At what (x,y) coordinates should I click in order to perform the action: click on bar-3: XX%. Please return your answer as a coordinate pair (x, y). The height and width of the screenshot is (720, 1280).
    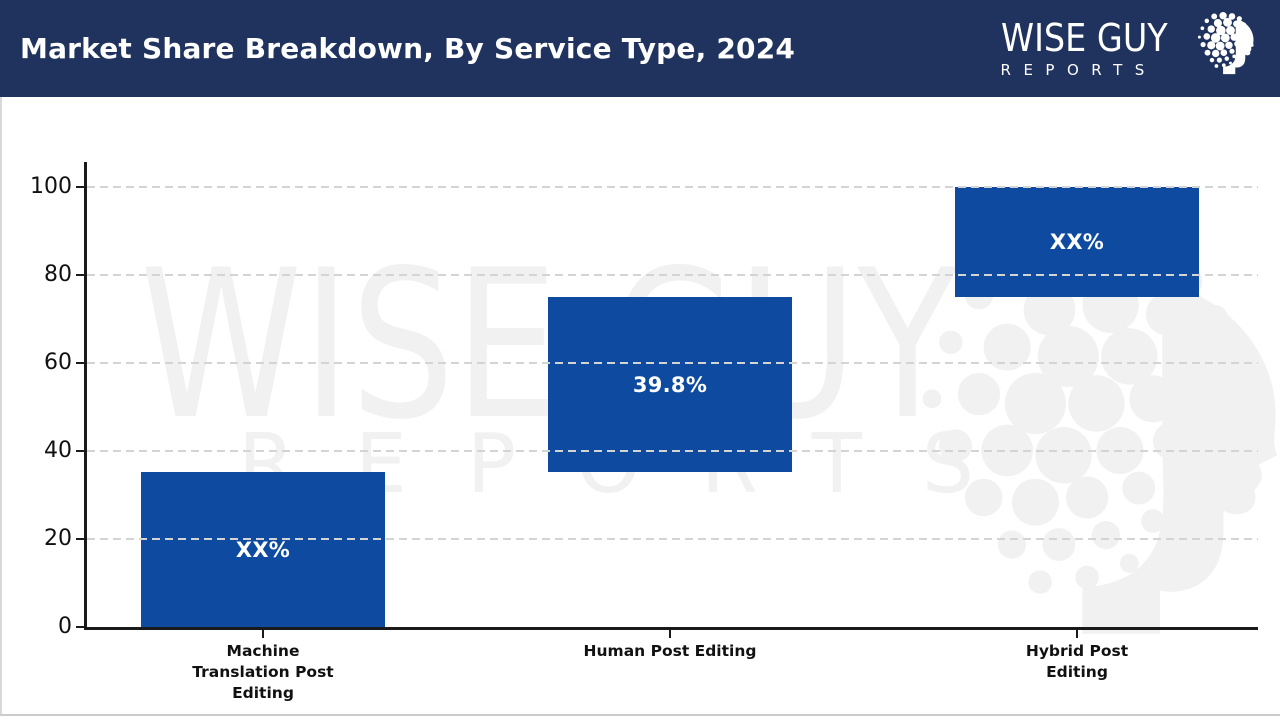
    Looking at the image, I should click on (1077, 242).